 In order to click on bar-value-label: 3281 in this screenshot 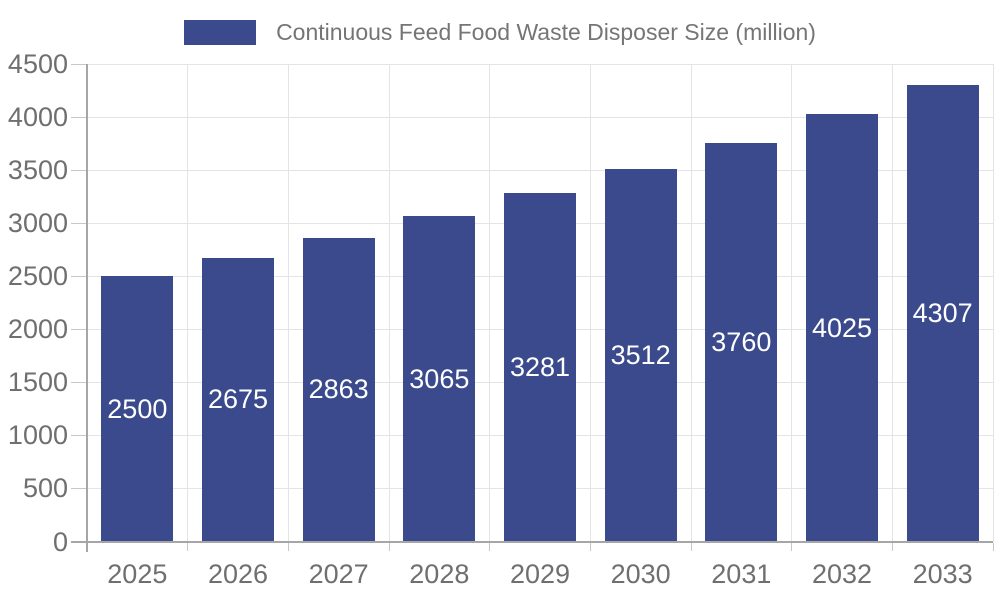, I will do `click(540, 367)`.